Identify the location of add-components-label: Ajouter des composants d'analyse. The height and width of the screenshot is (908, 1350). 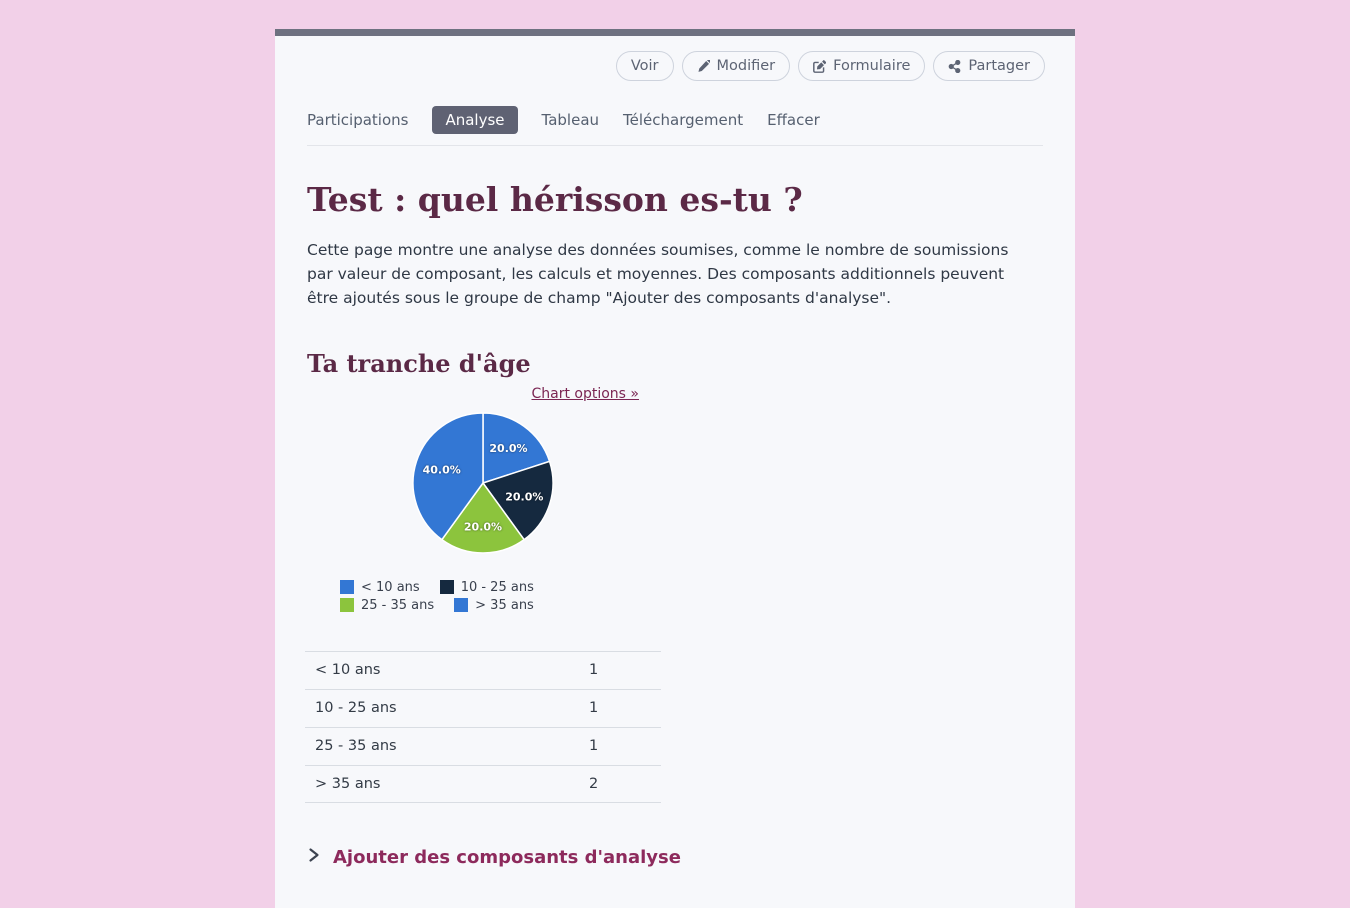
(507, 857).